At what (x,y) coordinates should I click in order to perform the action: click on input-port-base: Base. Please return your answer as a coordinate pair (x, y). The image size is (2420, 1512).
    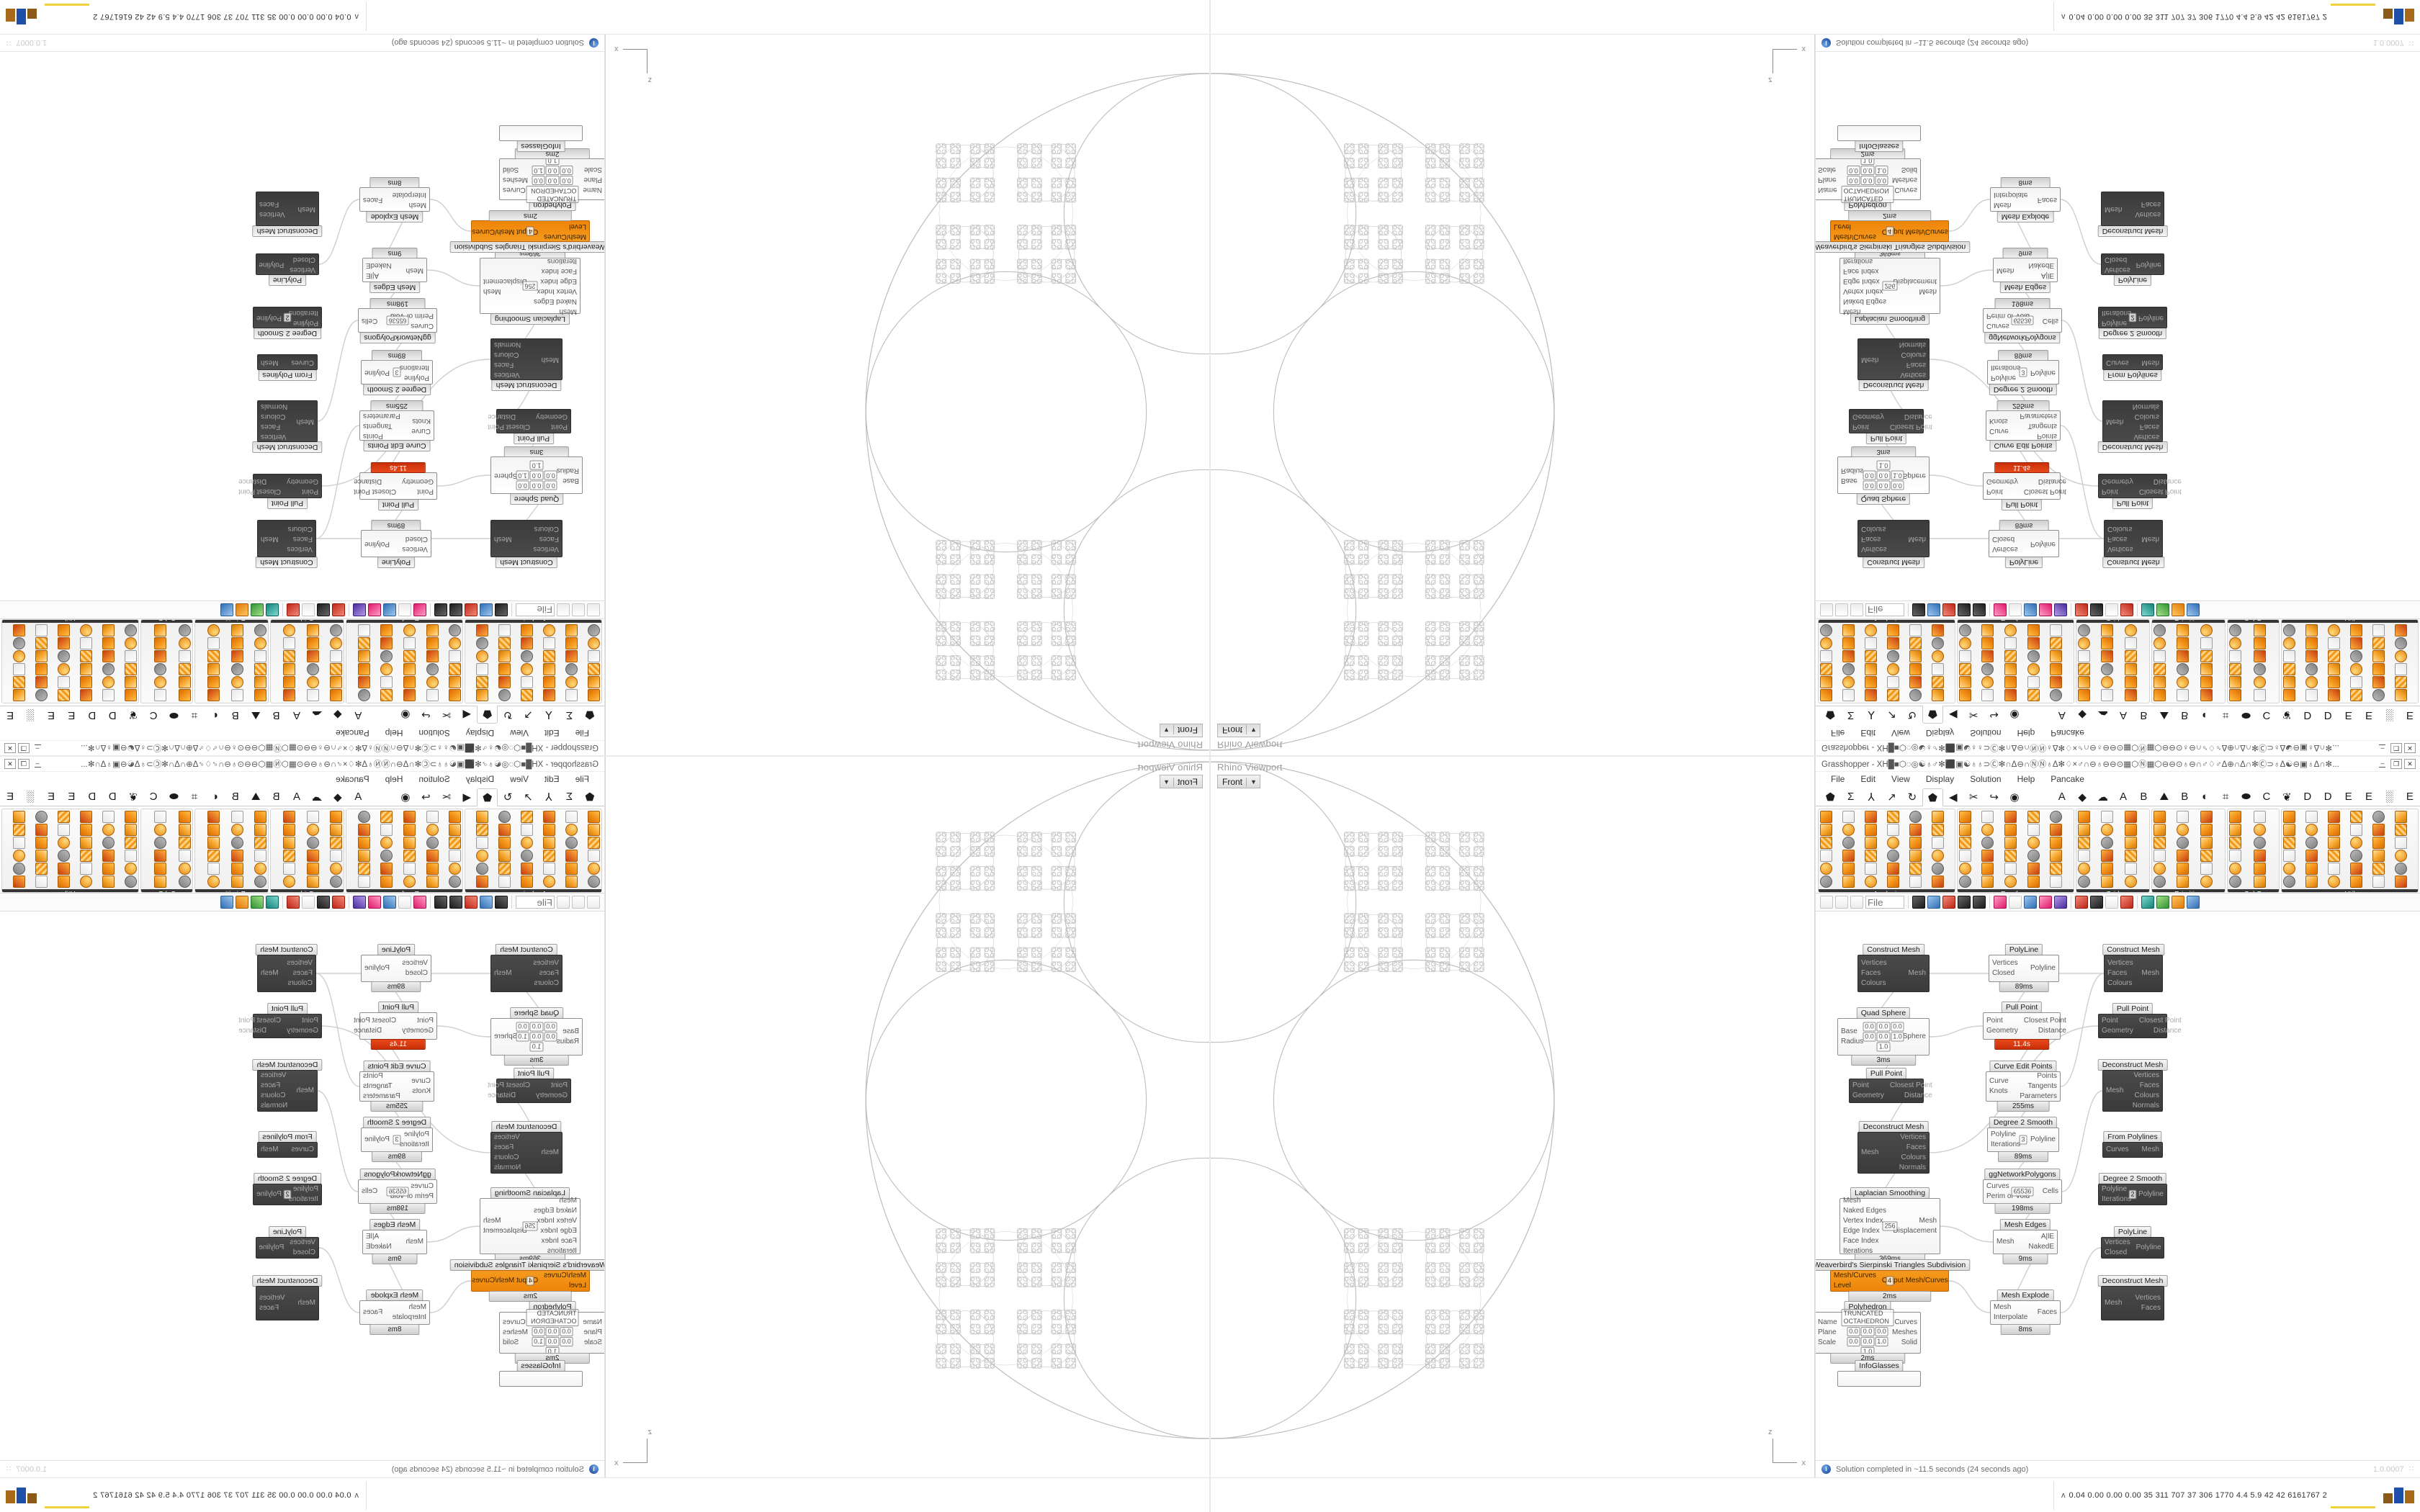
    Looking at the image, I should click on (1849, 481).